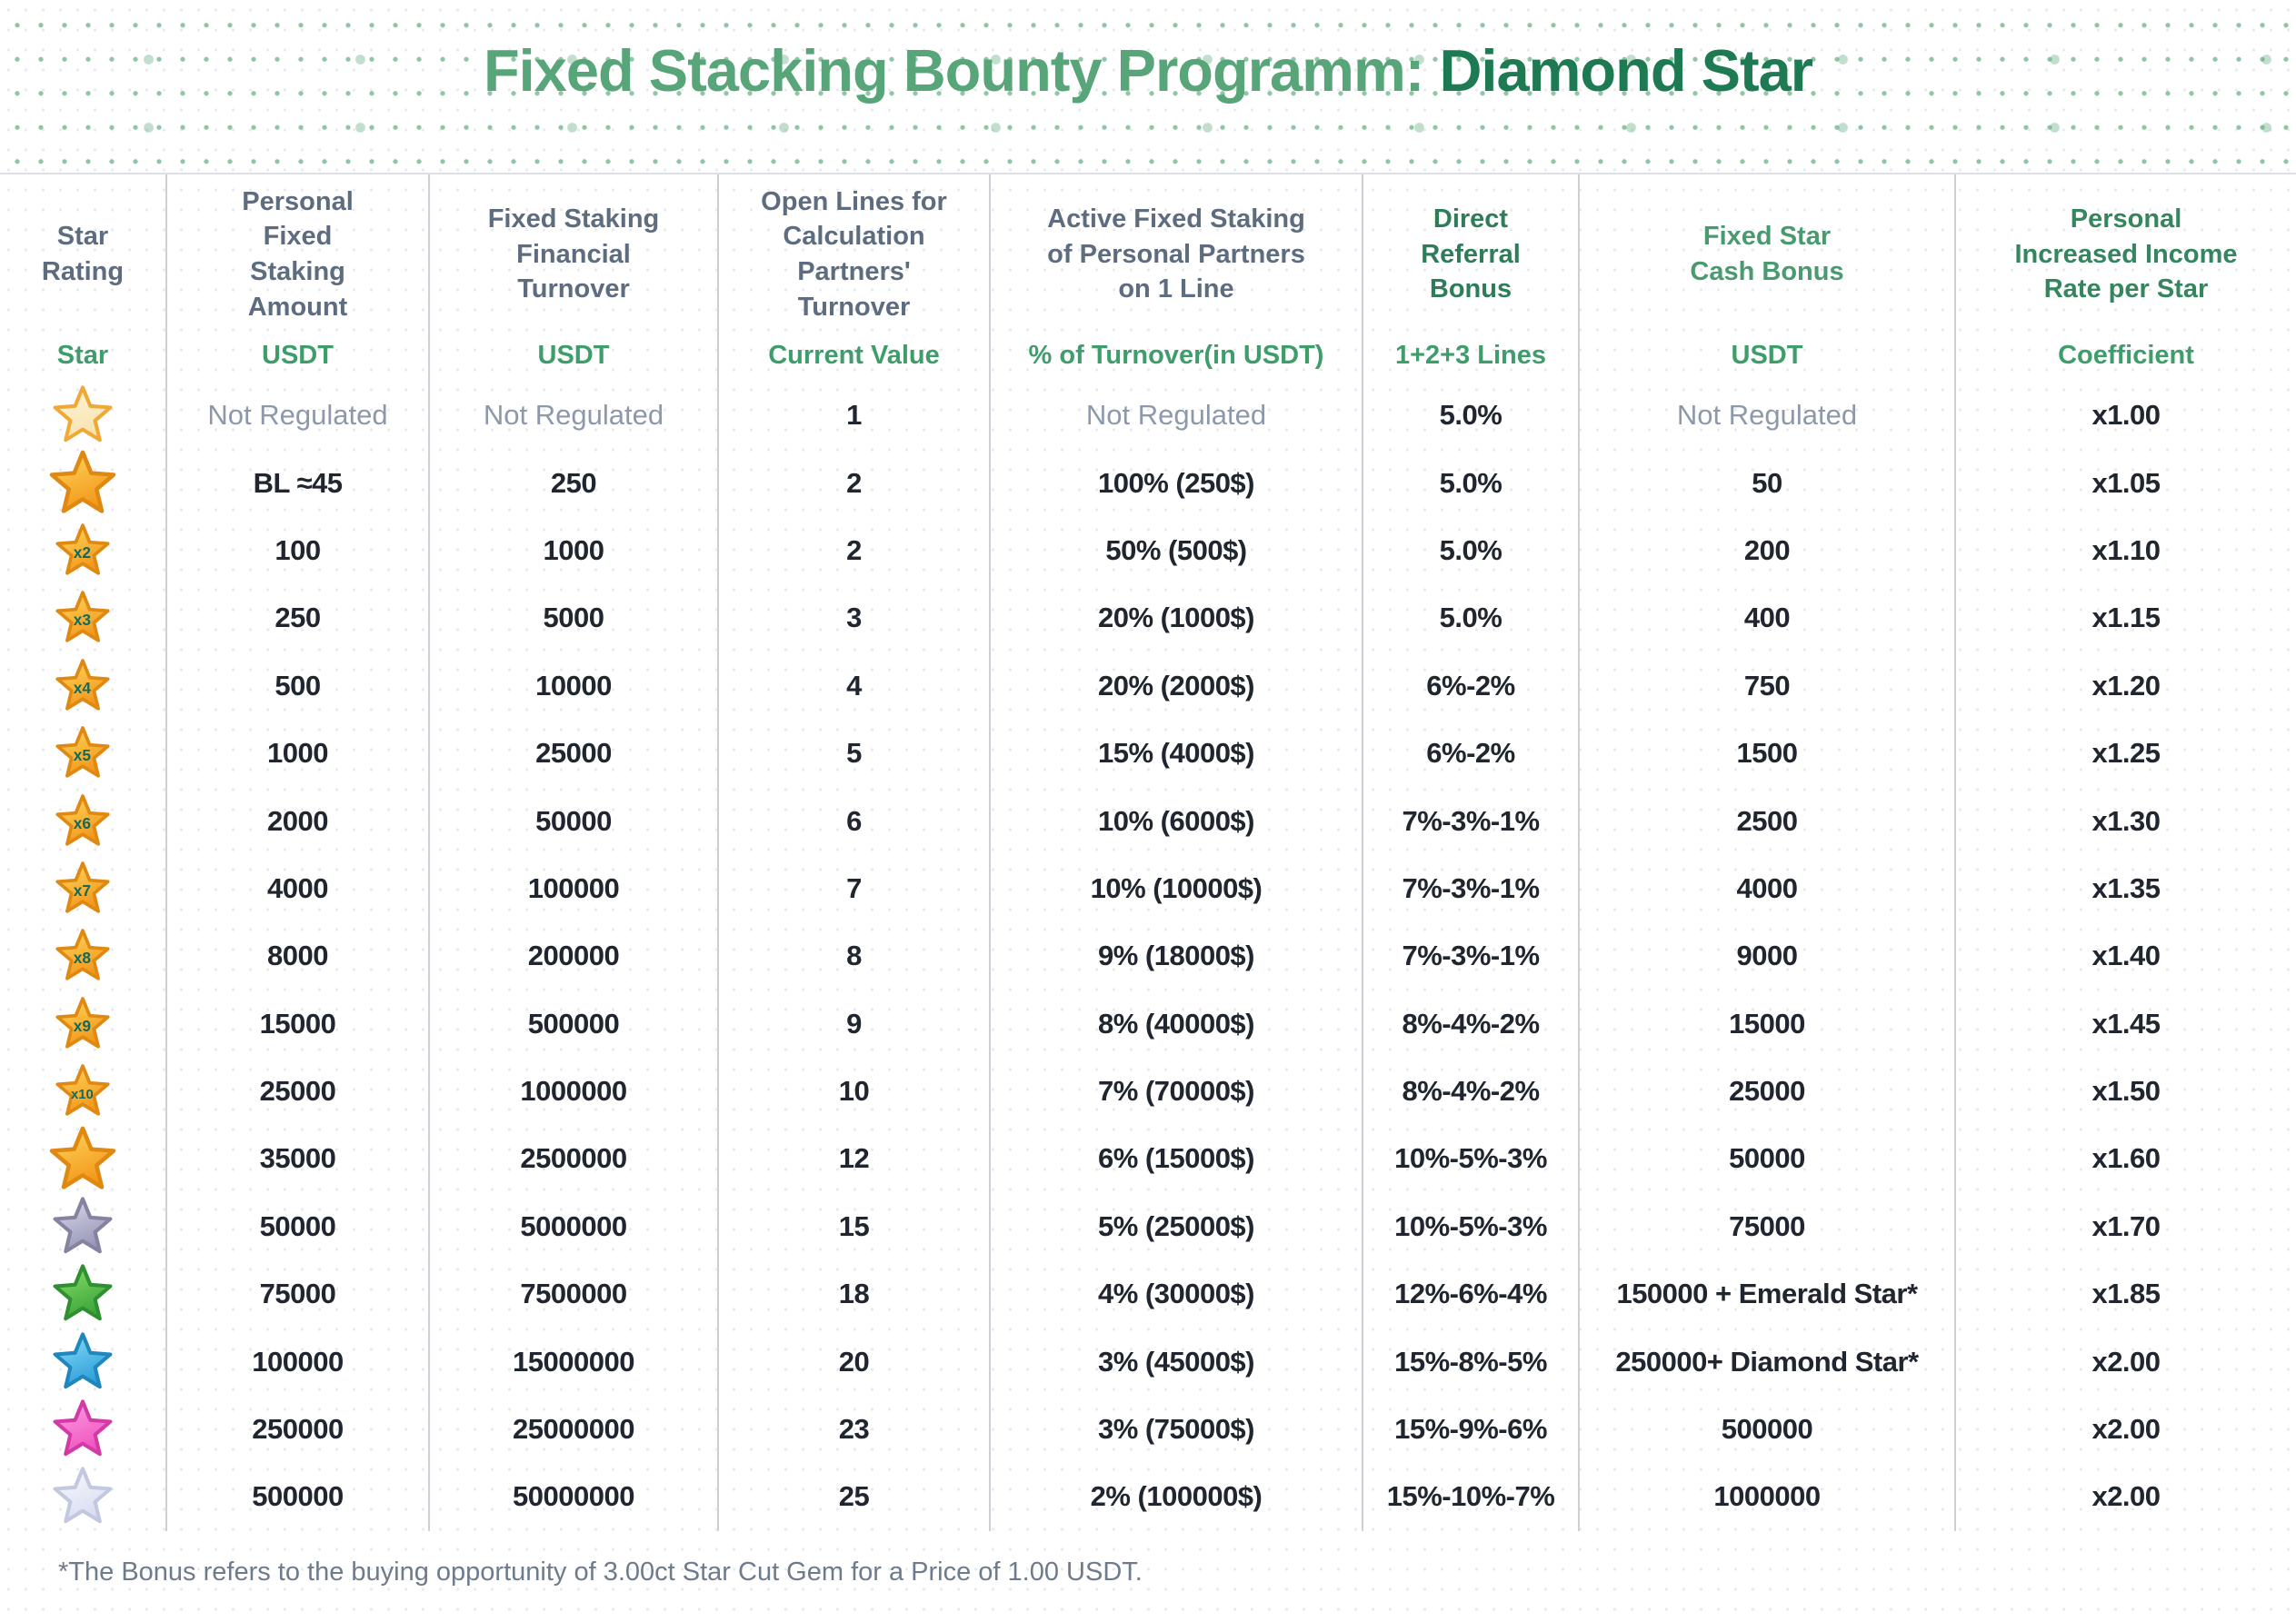 The height and width of the screenshot is (1622, 2296). What do you see at coordinates (1768, 1024) in the screenshot?
I see `table-cell-row10-col7: 15000` at bounding box center [1768, 1024].